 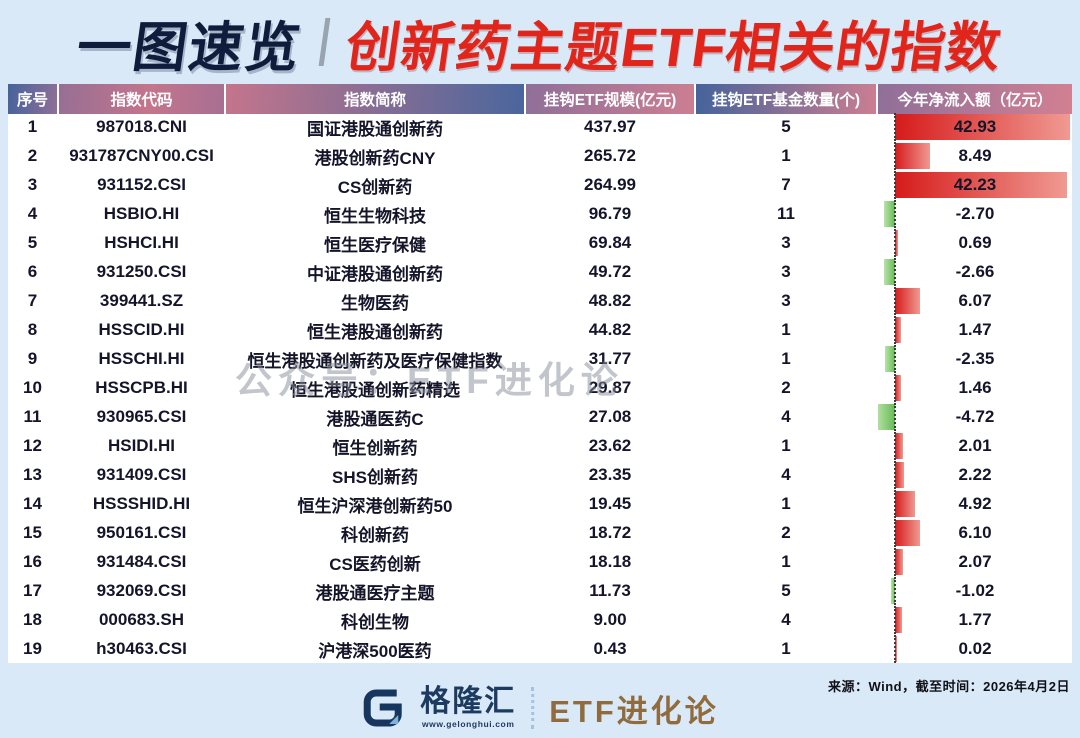 I want to click on cell-inflow: -2.70, so click(x=975, y=214).